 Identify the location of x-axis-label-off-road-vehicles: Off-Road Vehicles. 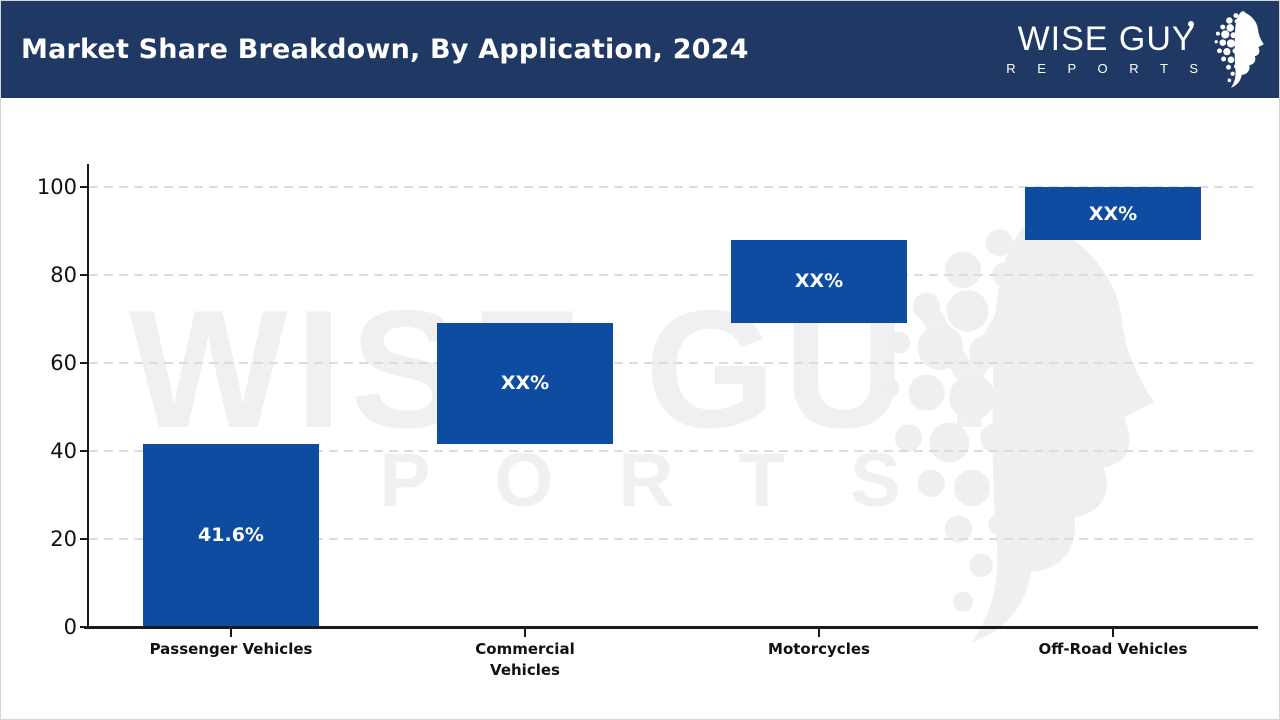
(1113, 649).